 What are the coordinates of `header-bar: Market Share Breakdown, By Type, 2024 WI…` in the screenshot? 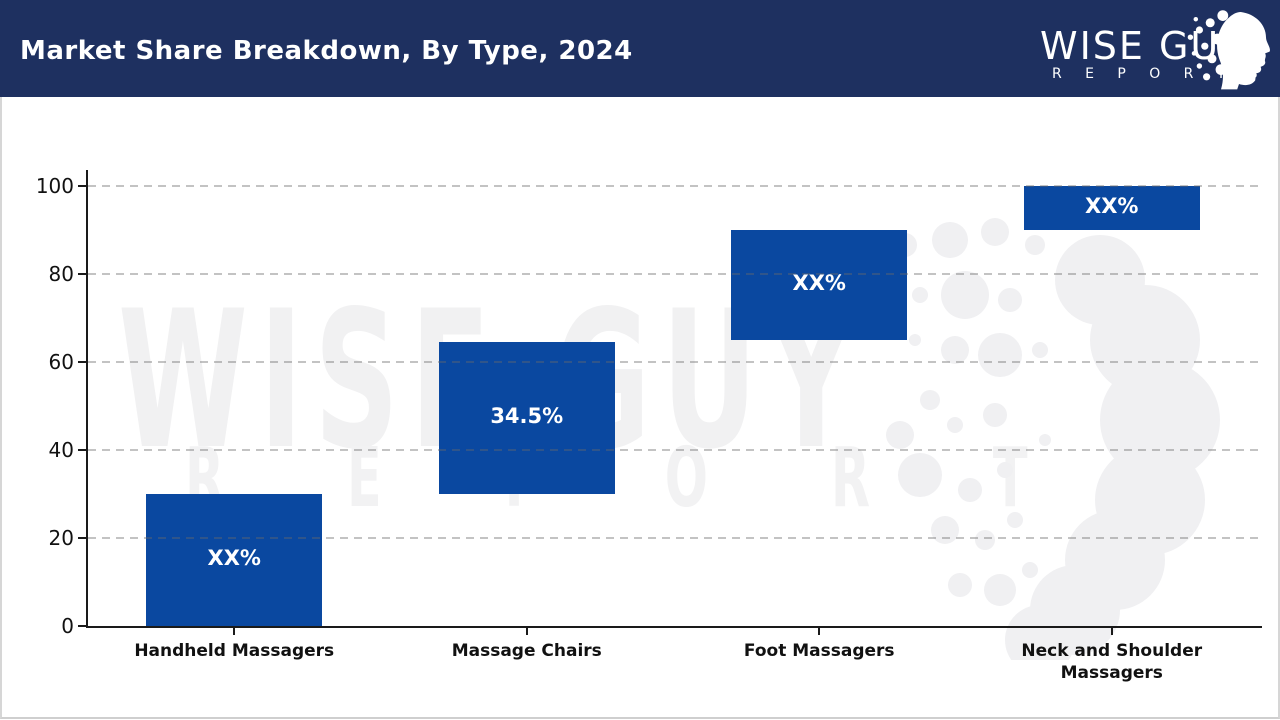 It's located at (640, 48).